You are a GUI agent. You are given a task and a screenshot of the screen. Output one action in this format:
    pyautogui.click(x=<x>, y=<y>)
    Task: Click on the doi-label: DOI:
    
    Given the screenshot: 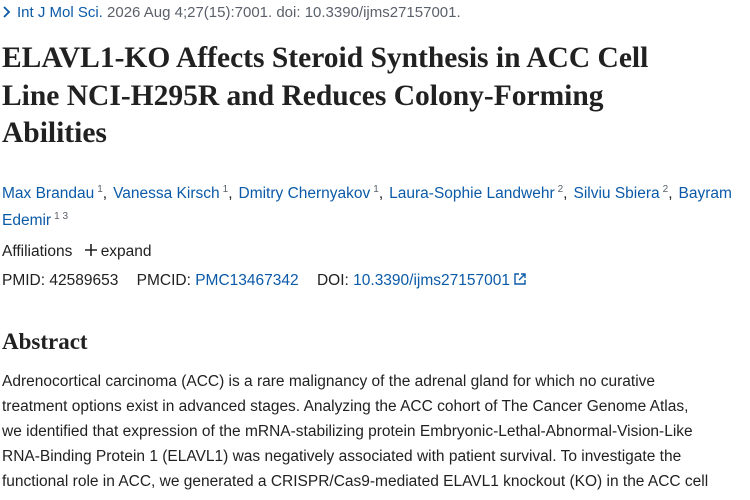 What is the action you would take?
    pyautogui.click(x=332, y=280)
    